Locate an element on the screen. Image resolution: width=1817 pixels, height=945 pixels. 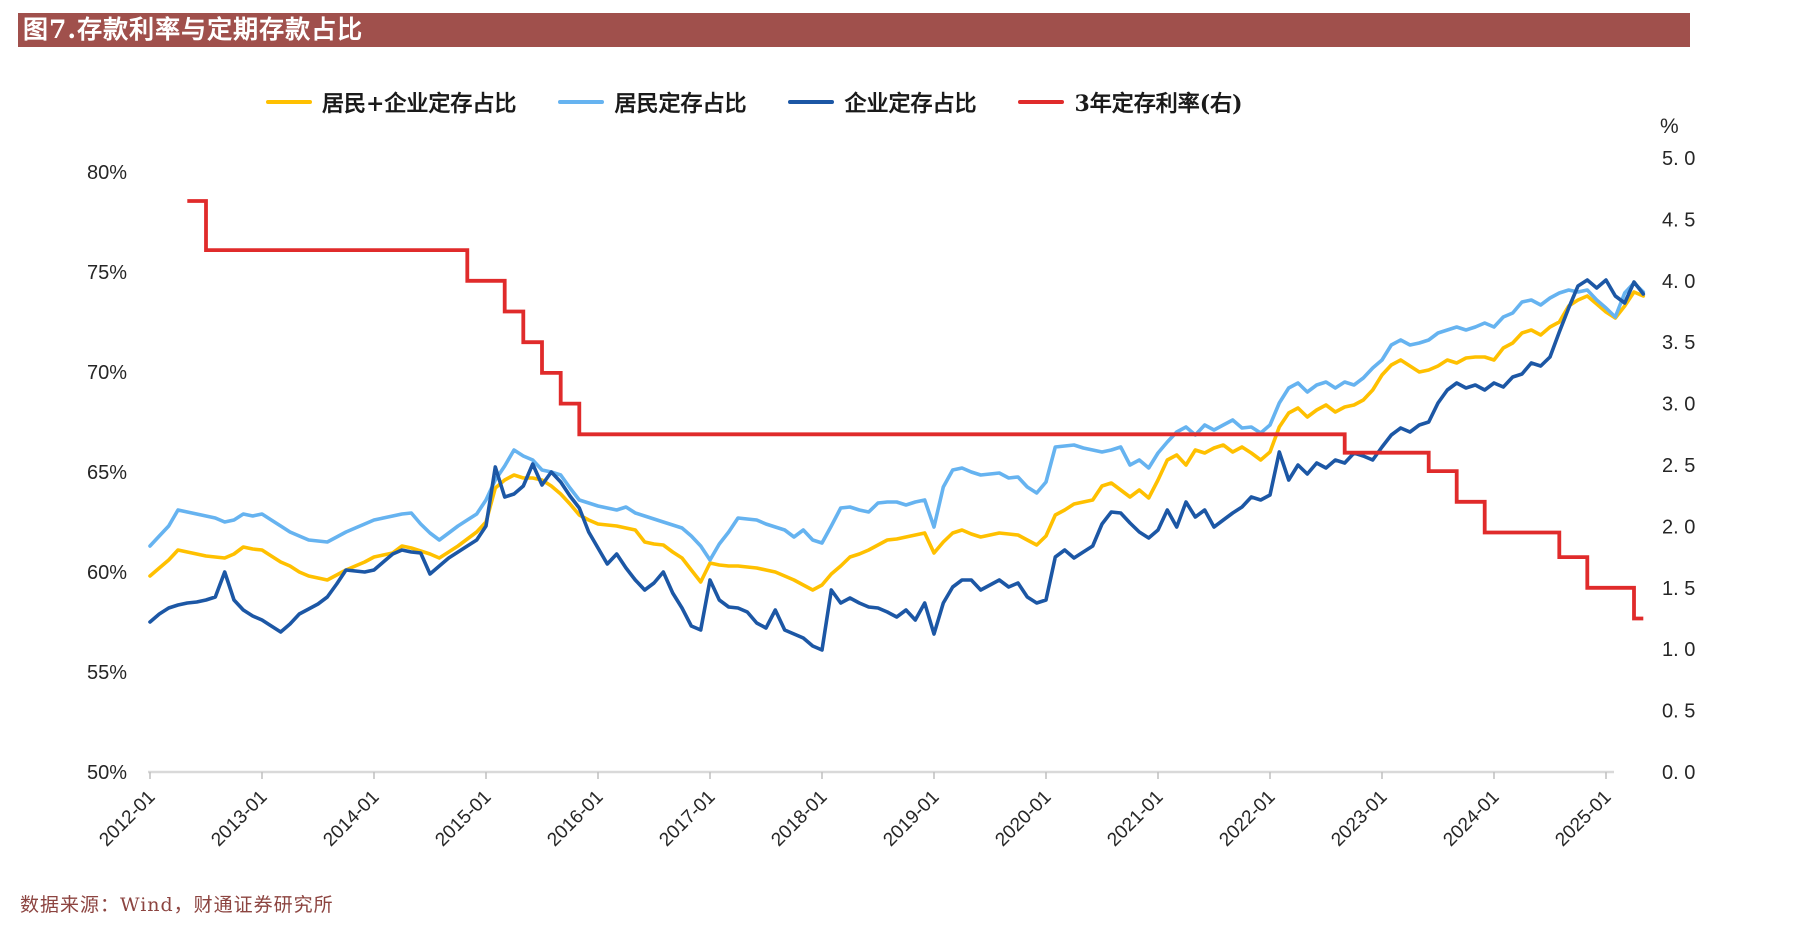
legend-label: 居民定存占比 is located at coordinates (680, 104).